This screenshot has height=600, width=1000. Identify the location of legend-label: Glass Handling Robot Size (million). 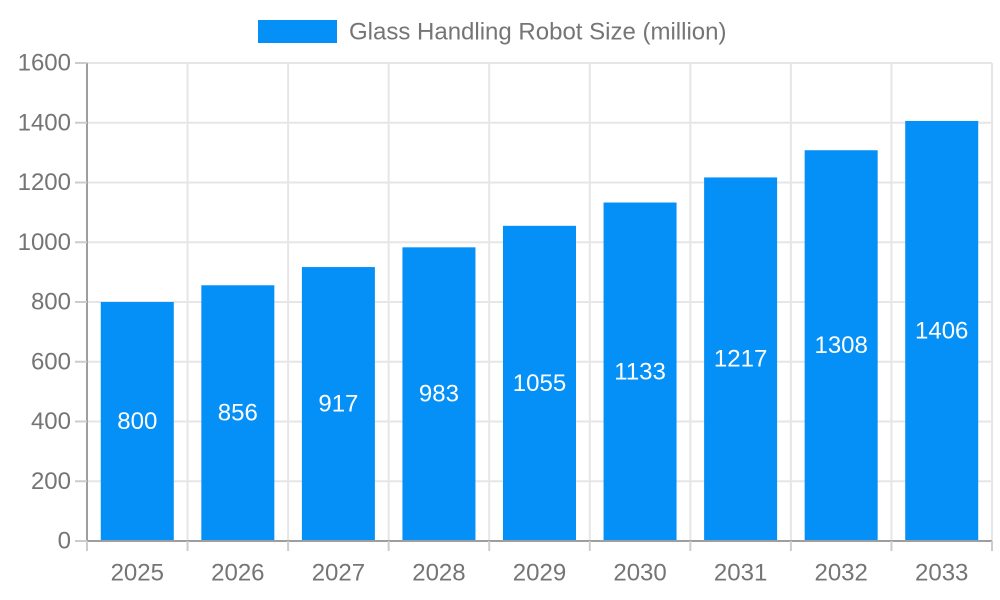
(537, 32).